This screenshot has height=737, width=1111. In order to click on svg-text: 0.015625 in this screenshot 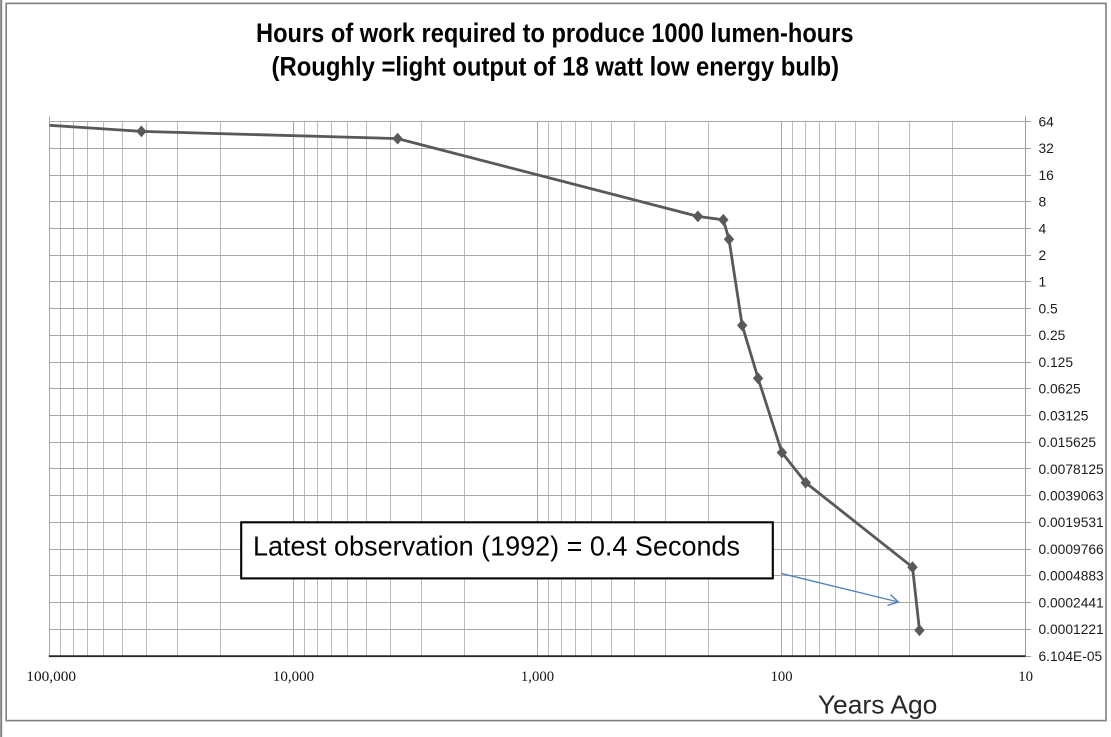, I will do `click(1068, 442)`.